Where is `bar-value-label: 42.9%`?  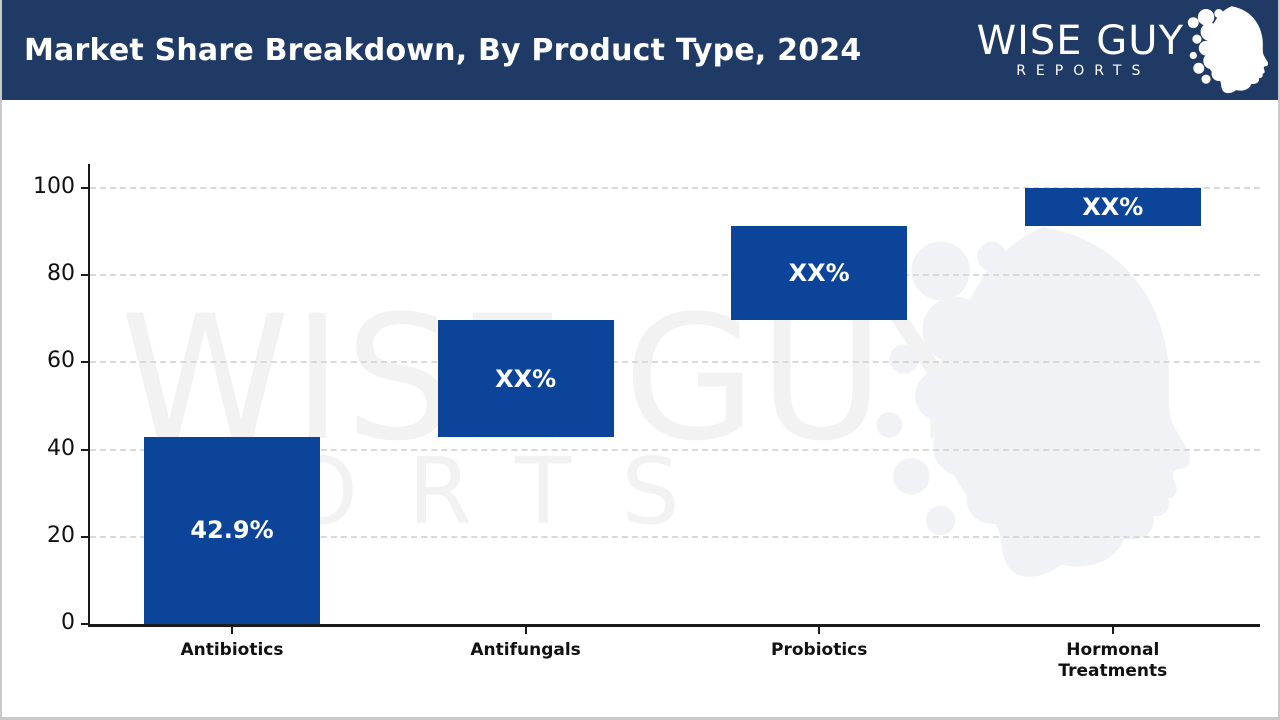
bar-value-label: 42.9% is located at coordinates (232, 530).